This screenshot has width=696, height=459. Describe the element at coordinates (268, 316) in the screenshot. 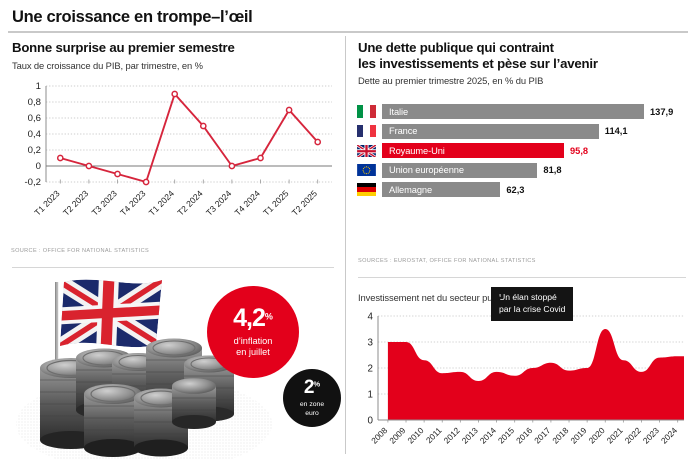

I see `inflation-badge-unit: %` at that location.